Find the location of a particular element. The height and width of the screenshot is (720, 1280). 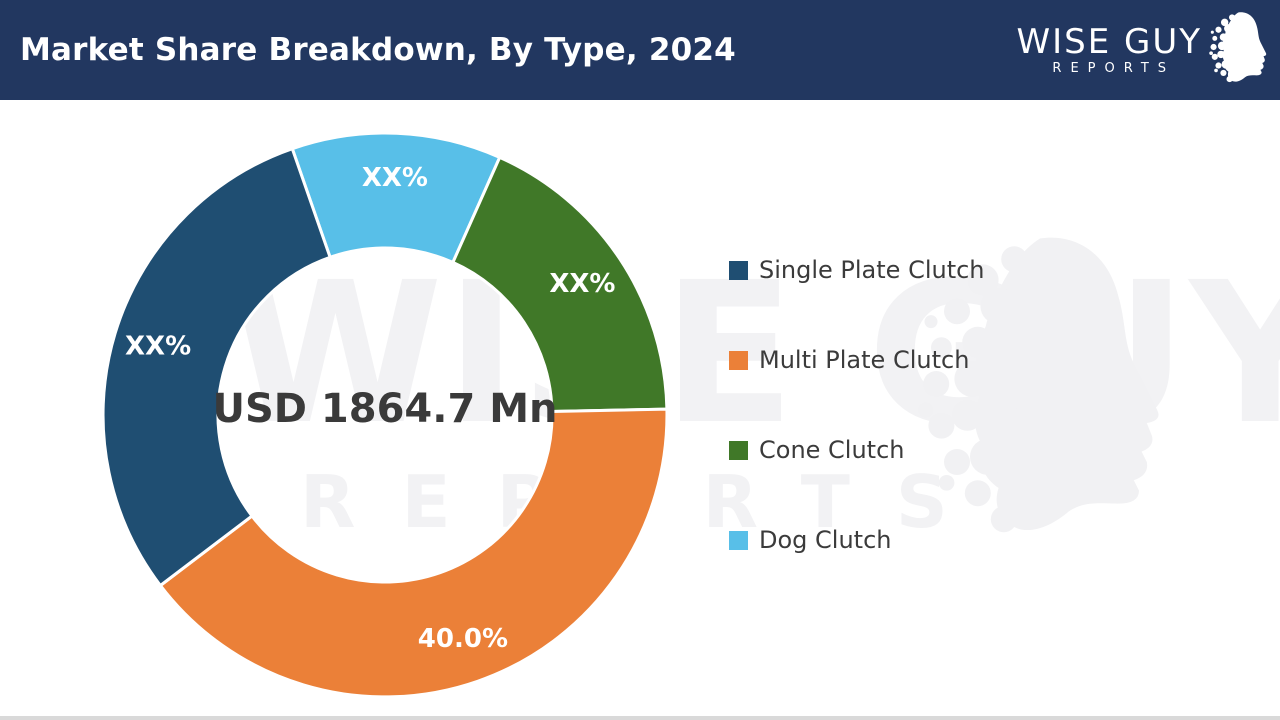

legend-item-dog-clutch: Dog Clutch is located at coordinates (857, 540).